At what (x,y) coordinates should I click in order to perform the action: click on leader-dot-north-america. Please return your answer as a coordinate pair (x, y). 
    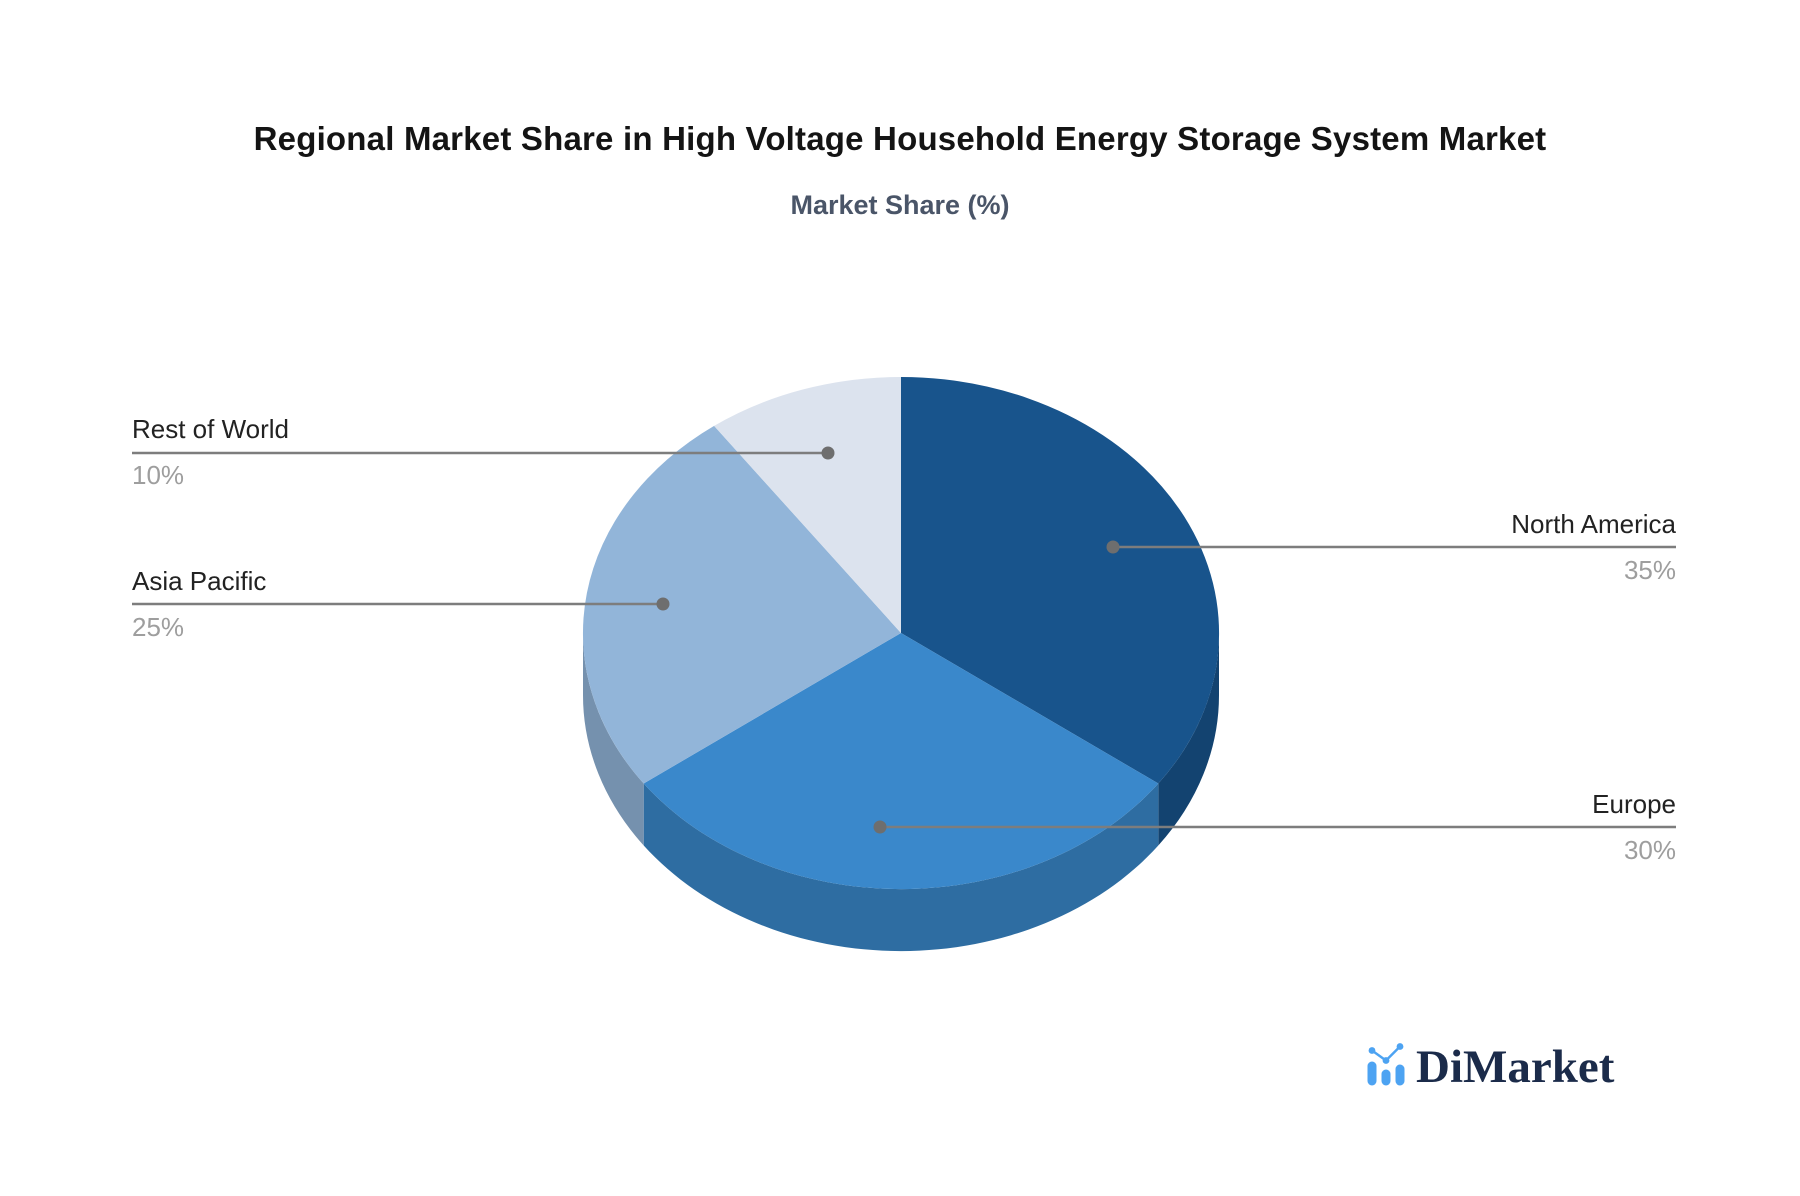
    Looking at the image, I should click on (1113, 547).